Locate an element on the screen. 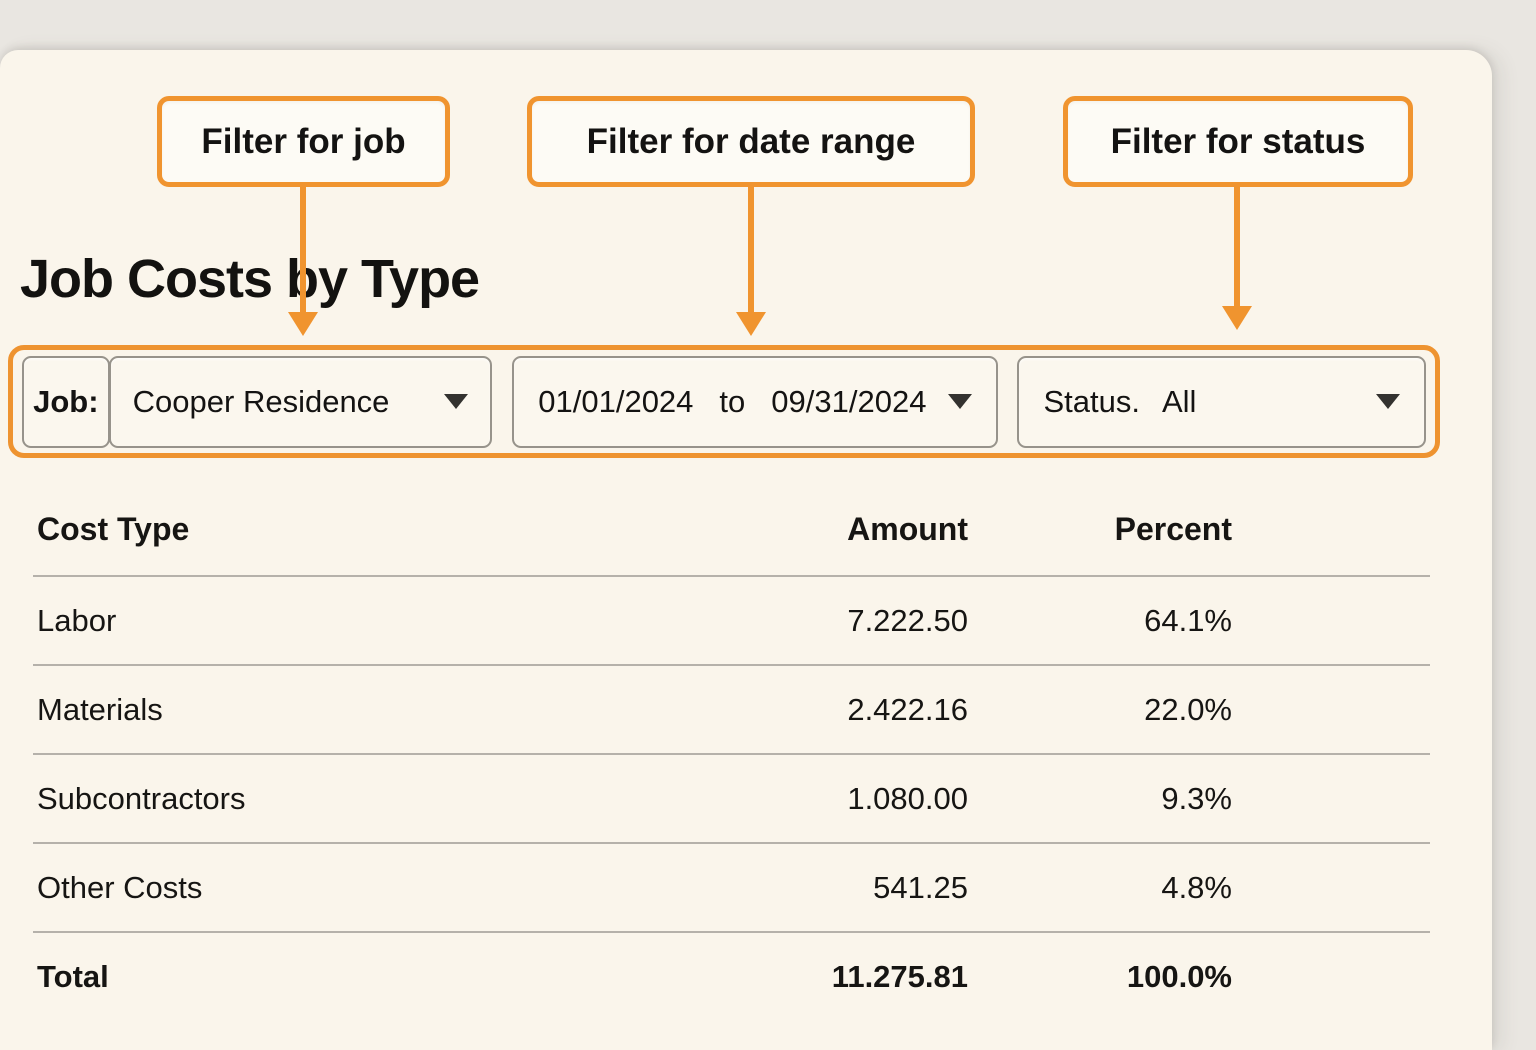 Image resolution: width=1536 pixels, height=1050 pixels. status-selected-value: All is located at coordinates (1179, 401).